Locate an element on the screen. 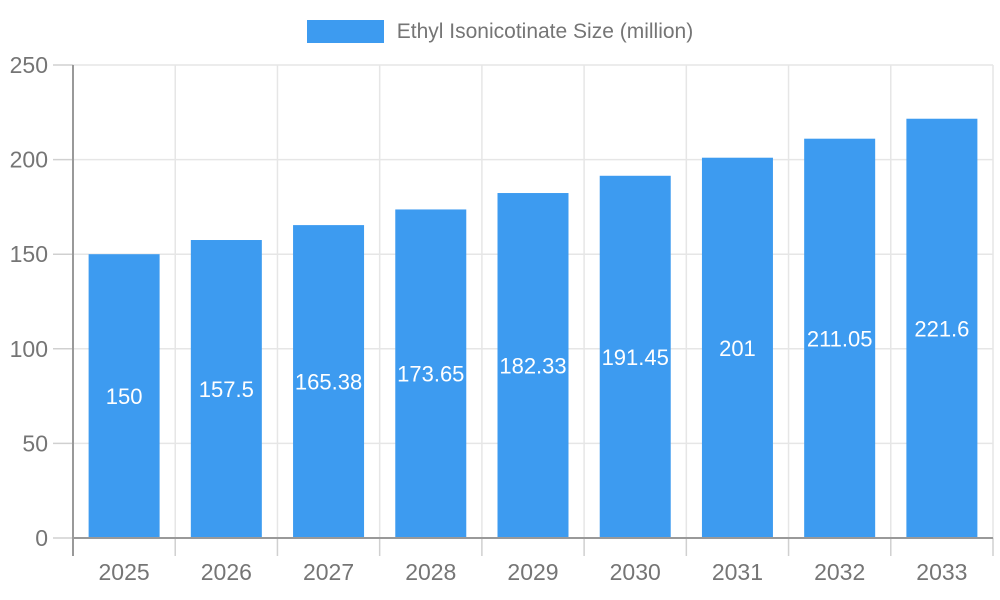 The height and width of the screenshot is (600, 1000). x-axis-tick-label: 2031 is located at coordinates (737, 572).